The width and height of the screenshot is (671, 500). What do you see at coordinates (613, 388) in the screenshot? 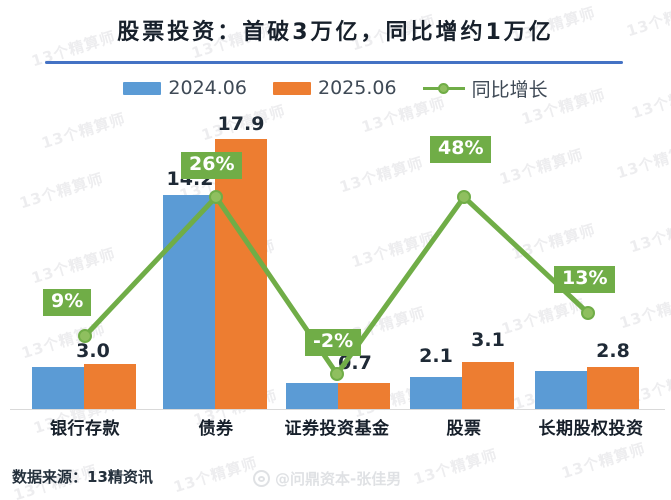
I see `bar-2025-long-term-equity` at bounding box center [613, 388].